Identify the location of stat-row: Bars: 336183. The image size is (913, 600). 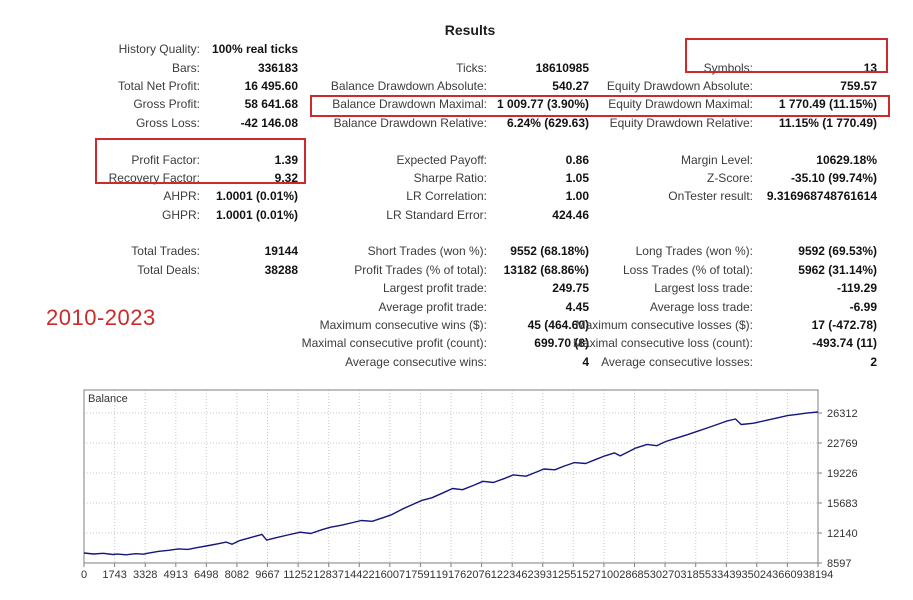
(159, 67).